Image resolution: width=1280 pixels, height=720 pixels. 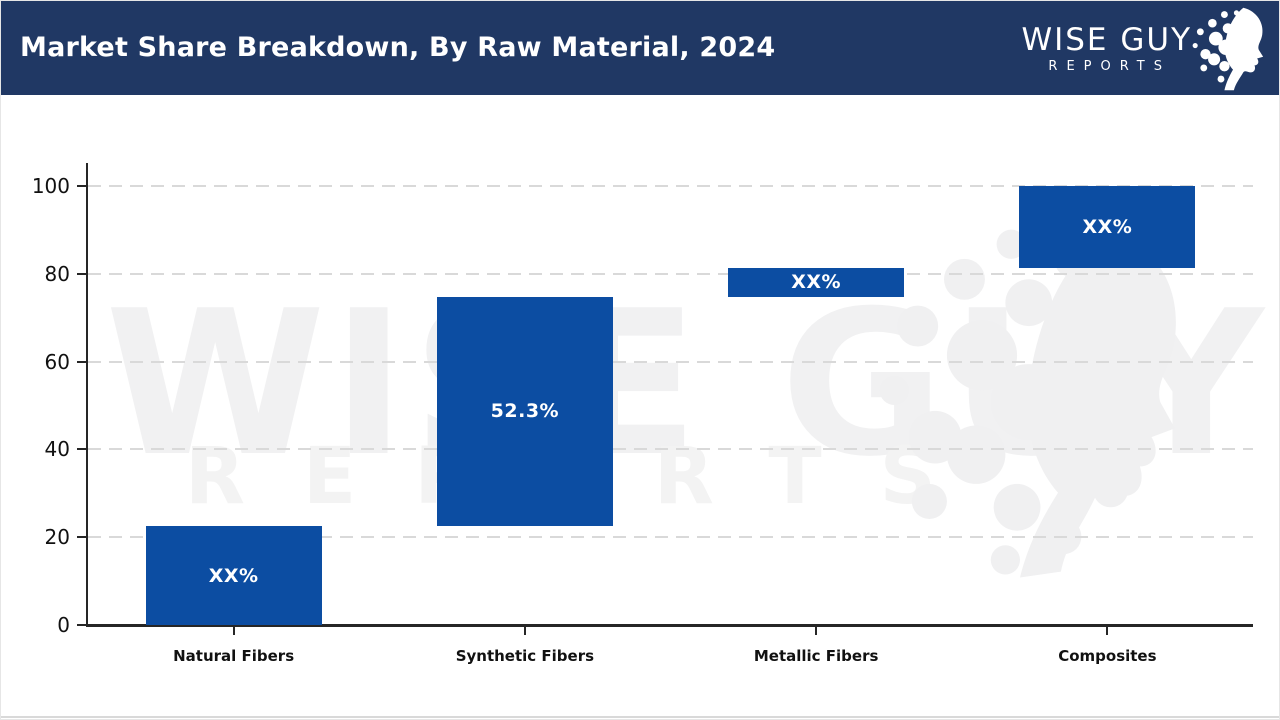 What do you see at coordinates (816, 656) in the screenshot?
I see `x-category-label: Metallic Fibers` at bounding box center [816, 656].